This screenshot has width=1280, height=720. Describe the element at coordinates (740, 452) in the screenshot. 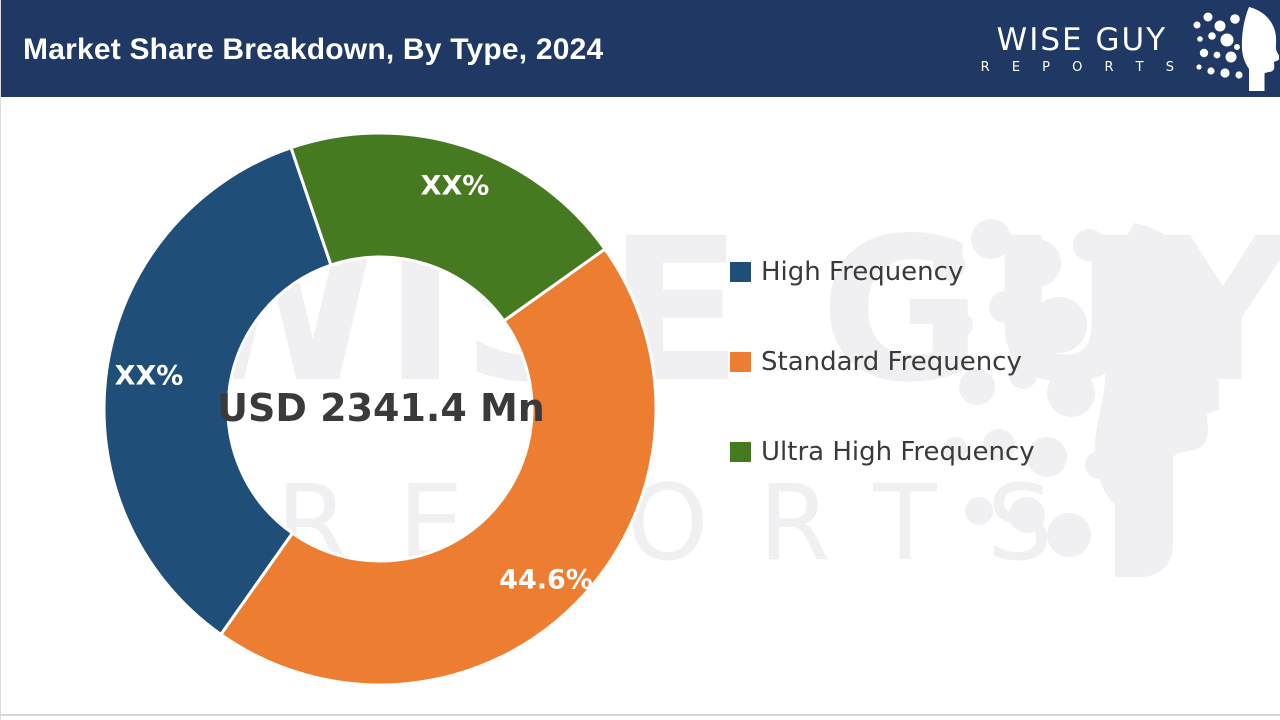

I see `legend-swatch-ultra-high-frequency` at that location.